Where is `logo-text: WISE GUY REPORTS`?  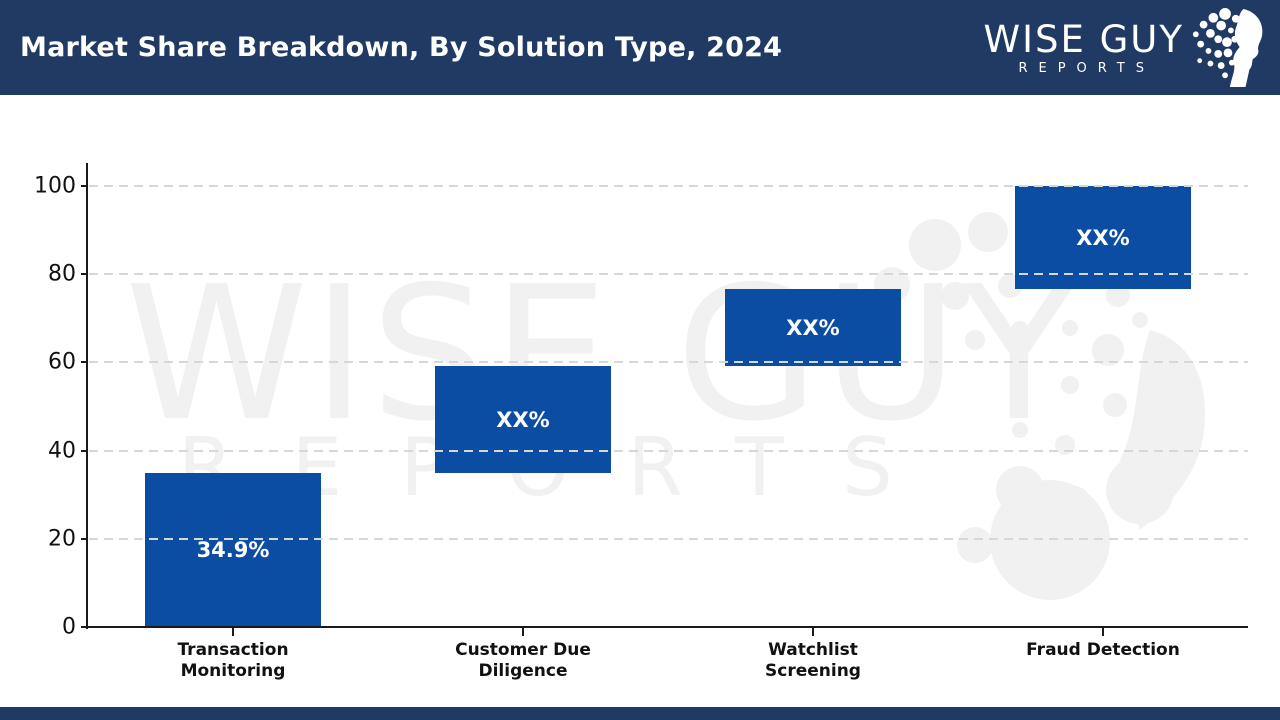
logo-text: WISE GUY REPORTS is located at coordinates (1084, 48).